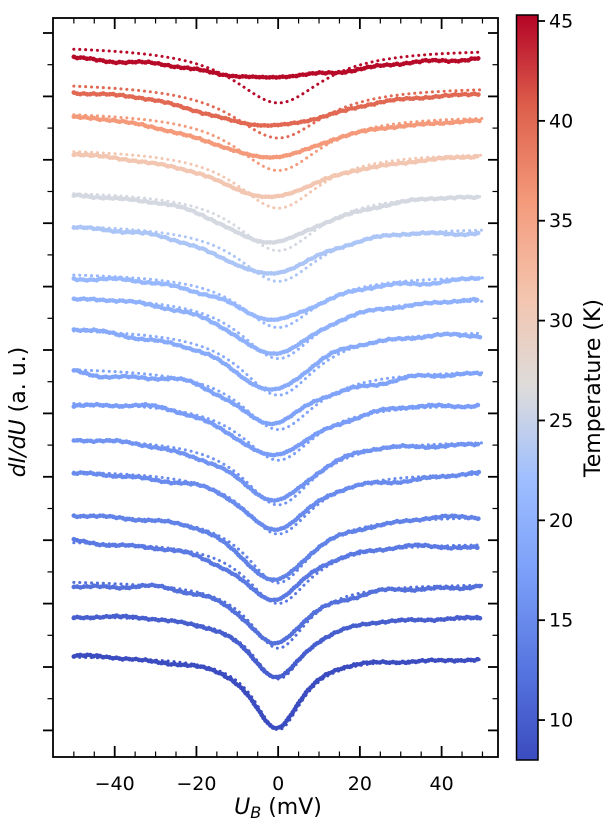 The height and width of the screenshot is (830, 609). I want to click on fit-curve-15K, so click(278, 503).